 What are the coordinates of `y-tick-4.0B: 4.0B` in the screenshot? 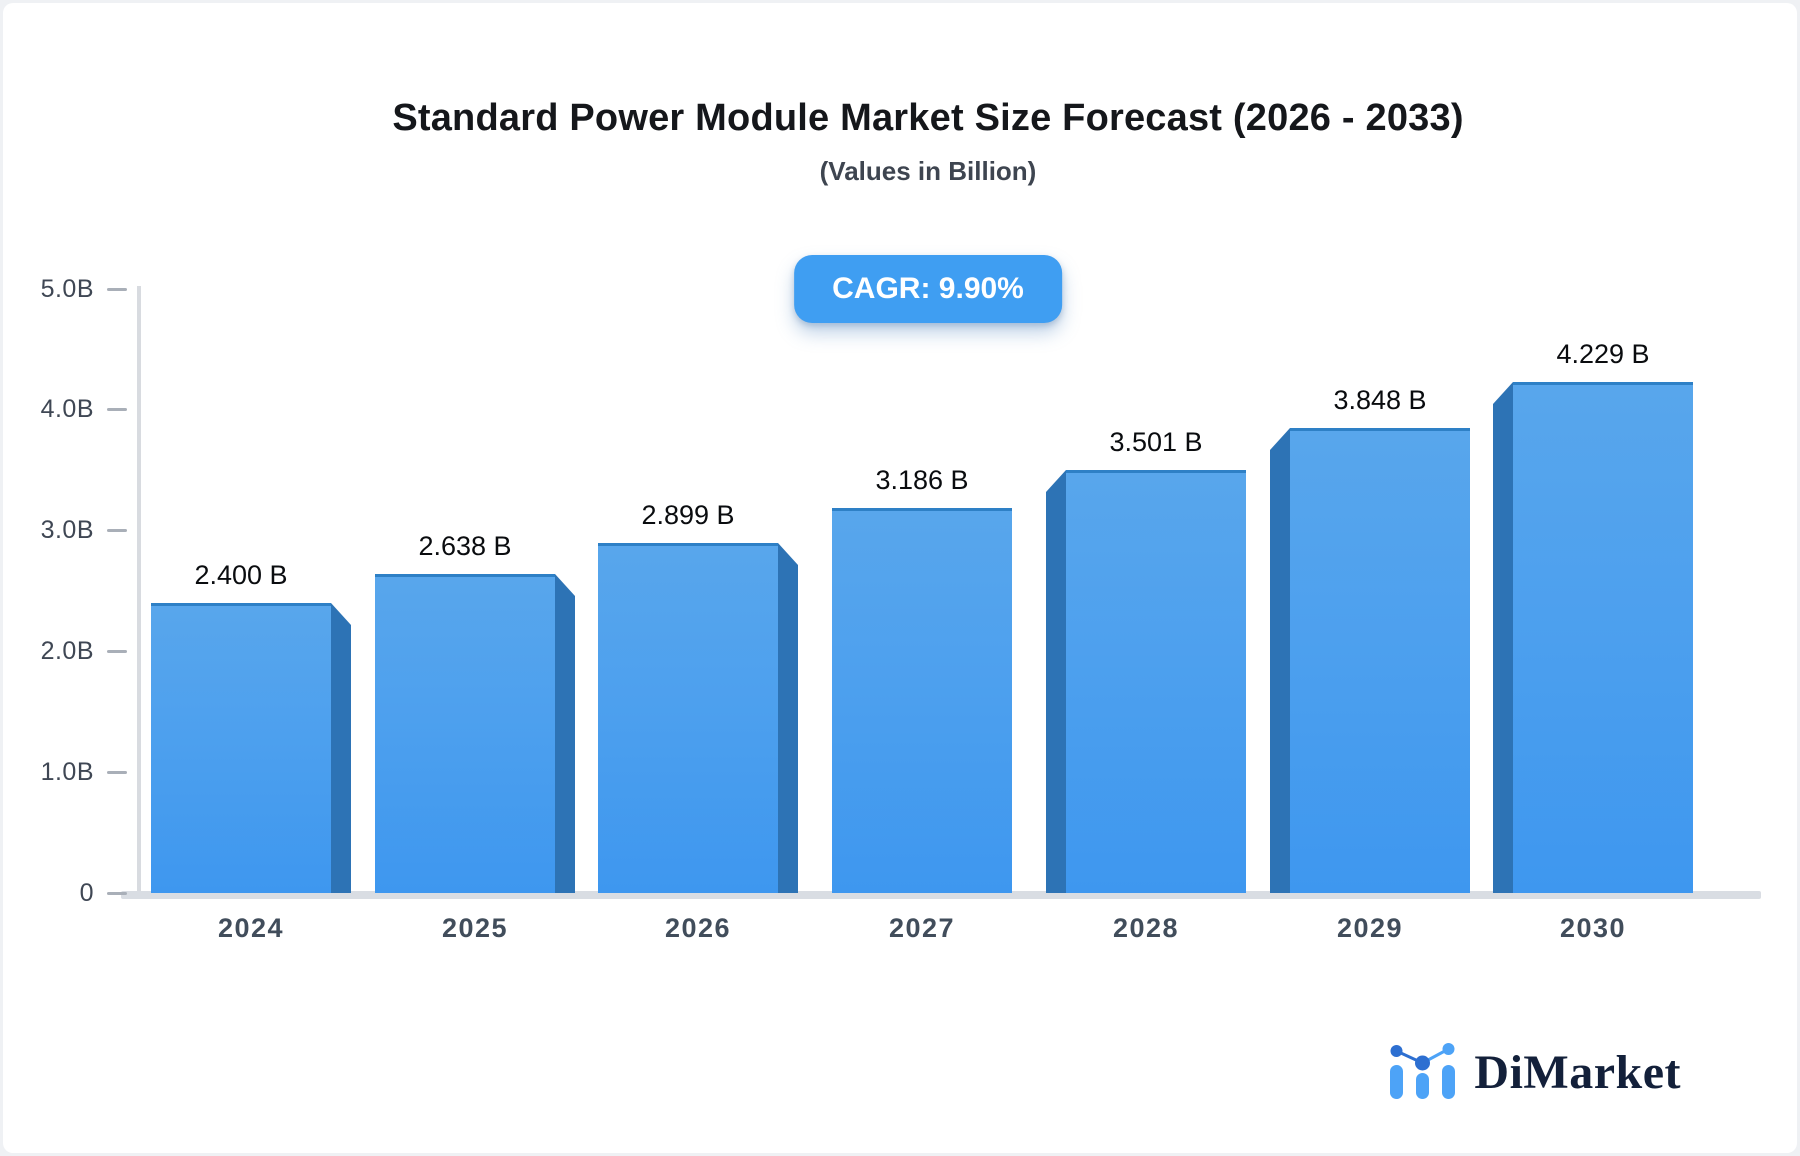 It's located at (65, 410).